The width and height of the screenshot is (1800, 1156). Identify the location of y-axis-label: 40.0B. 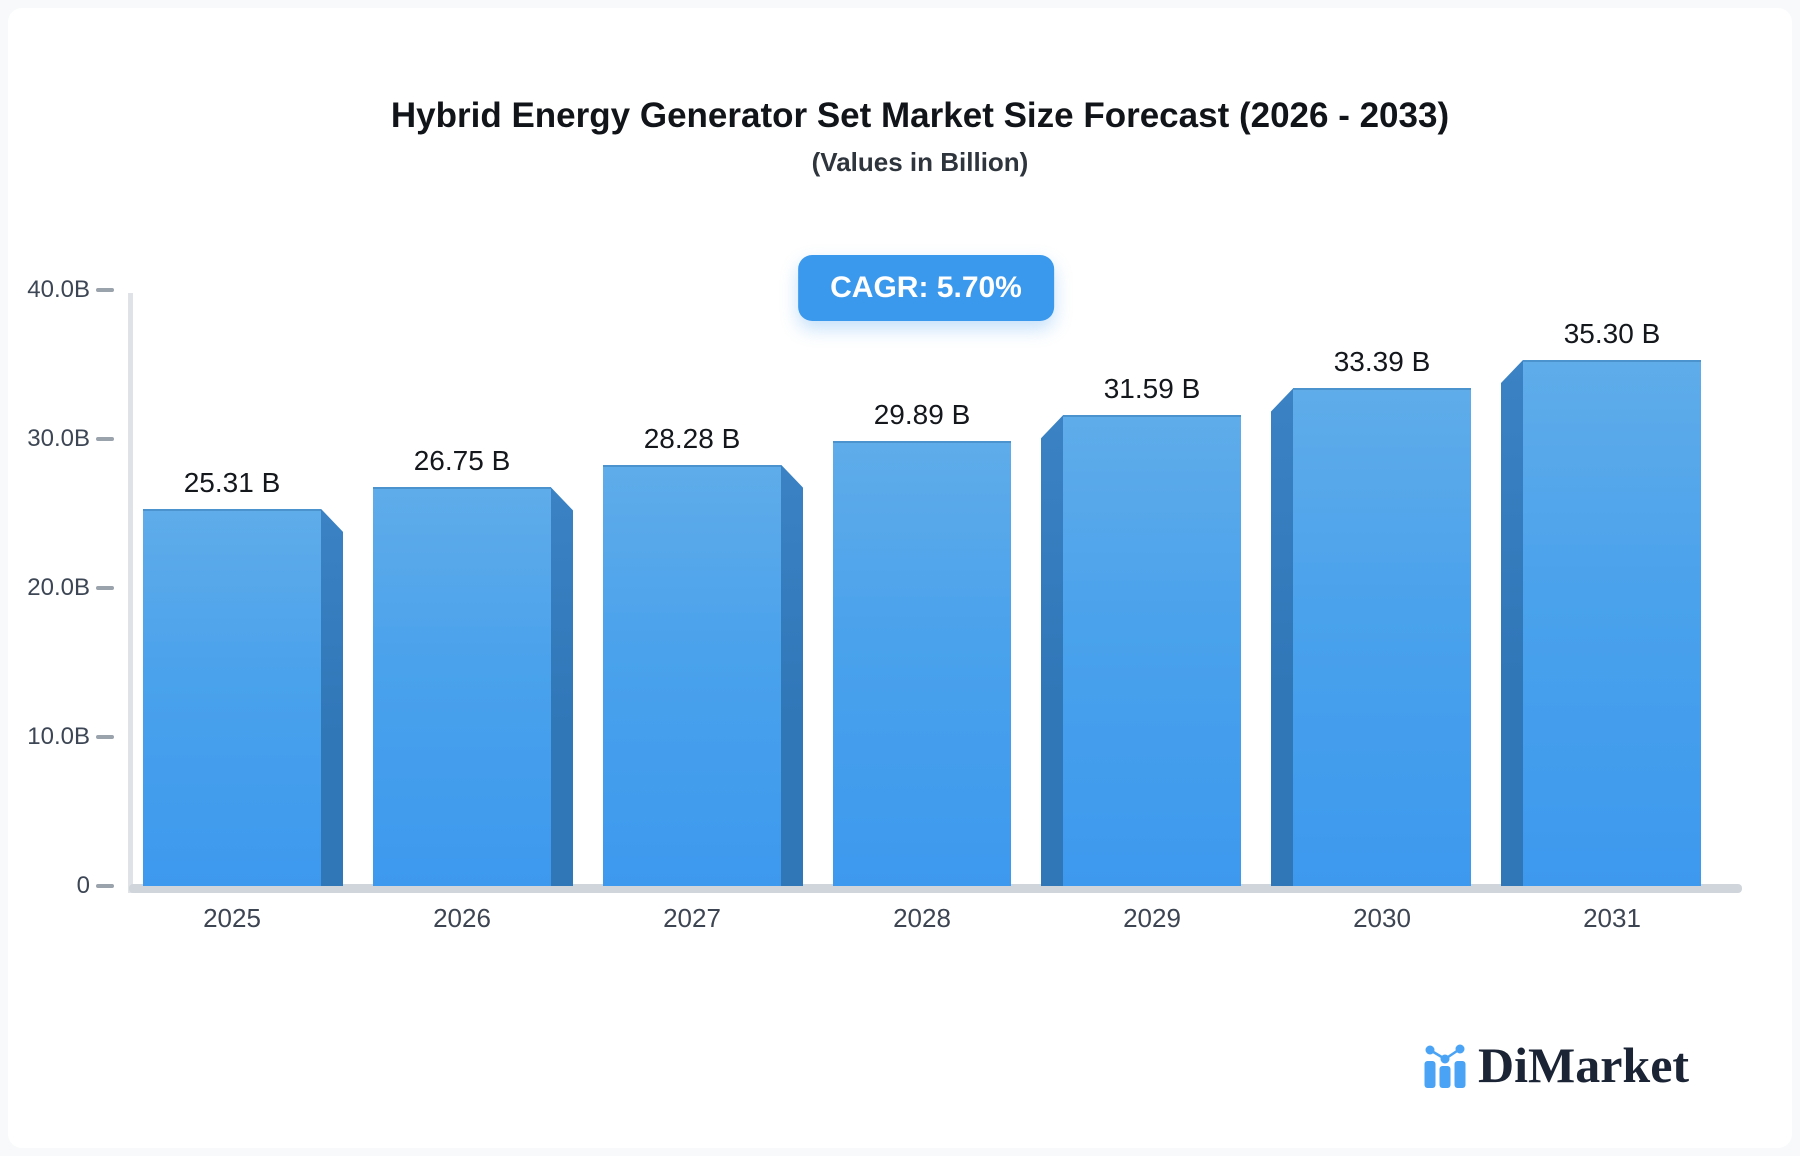
(58, 289).